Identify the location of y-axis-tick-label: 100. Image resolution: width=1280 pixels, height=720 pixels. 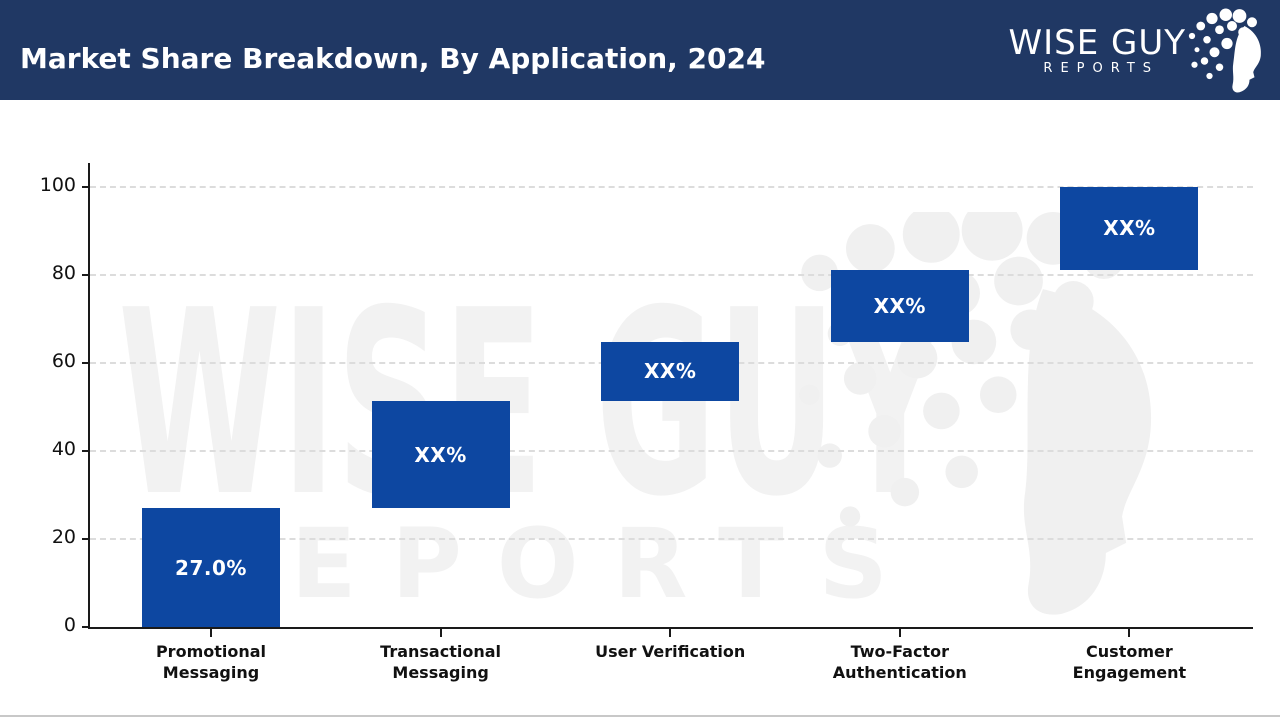
(57, 184).